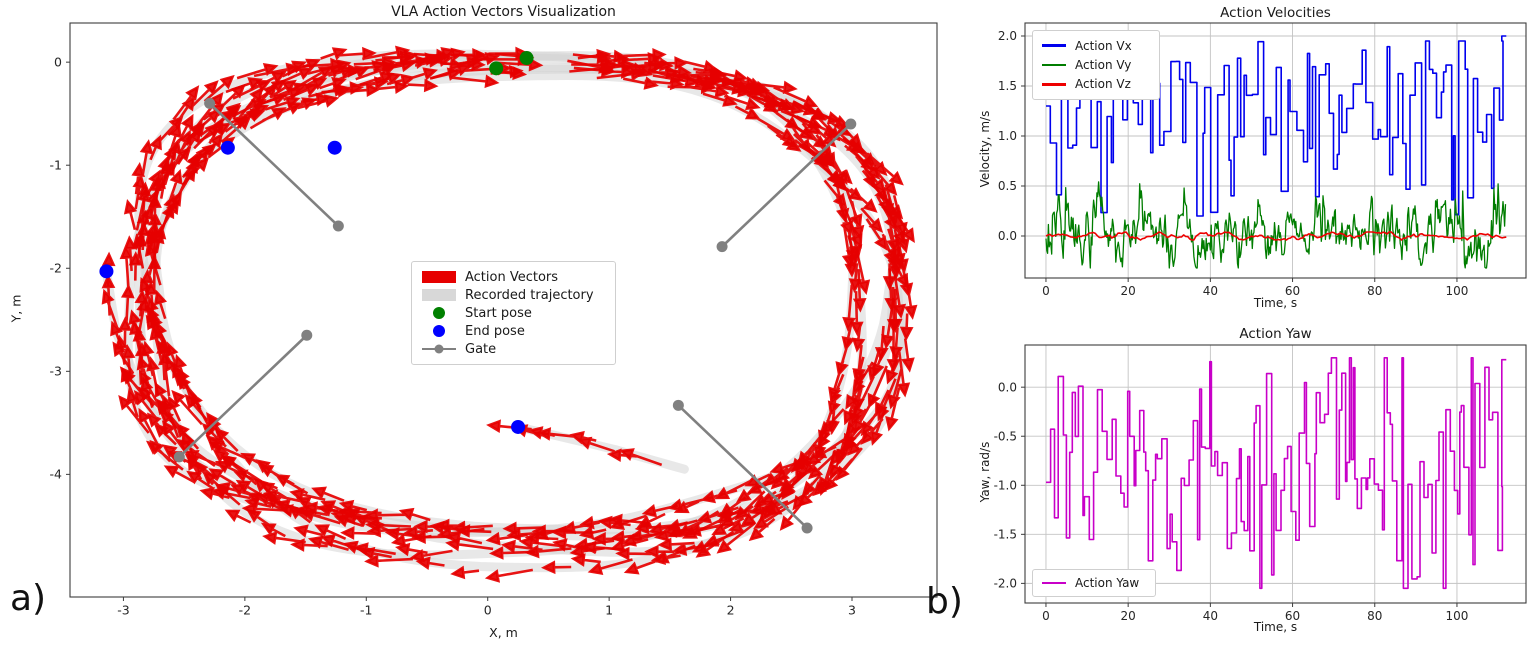 The image size is (1534, 651). I want to click on legend-item-vy: Action Vy, so click(1096, 65).